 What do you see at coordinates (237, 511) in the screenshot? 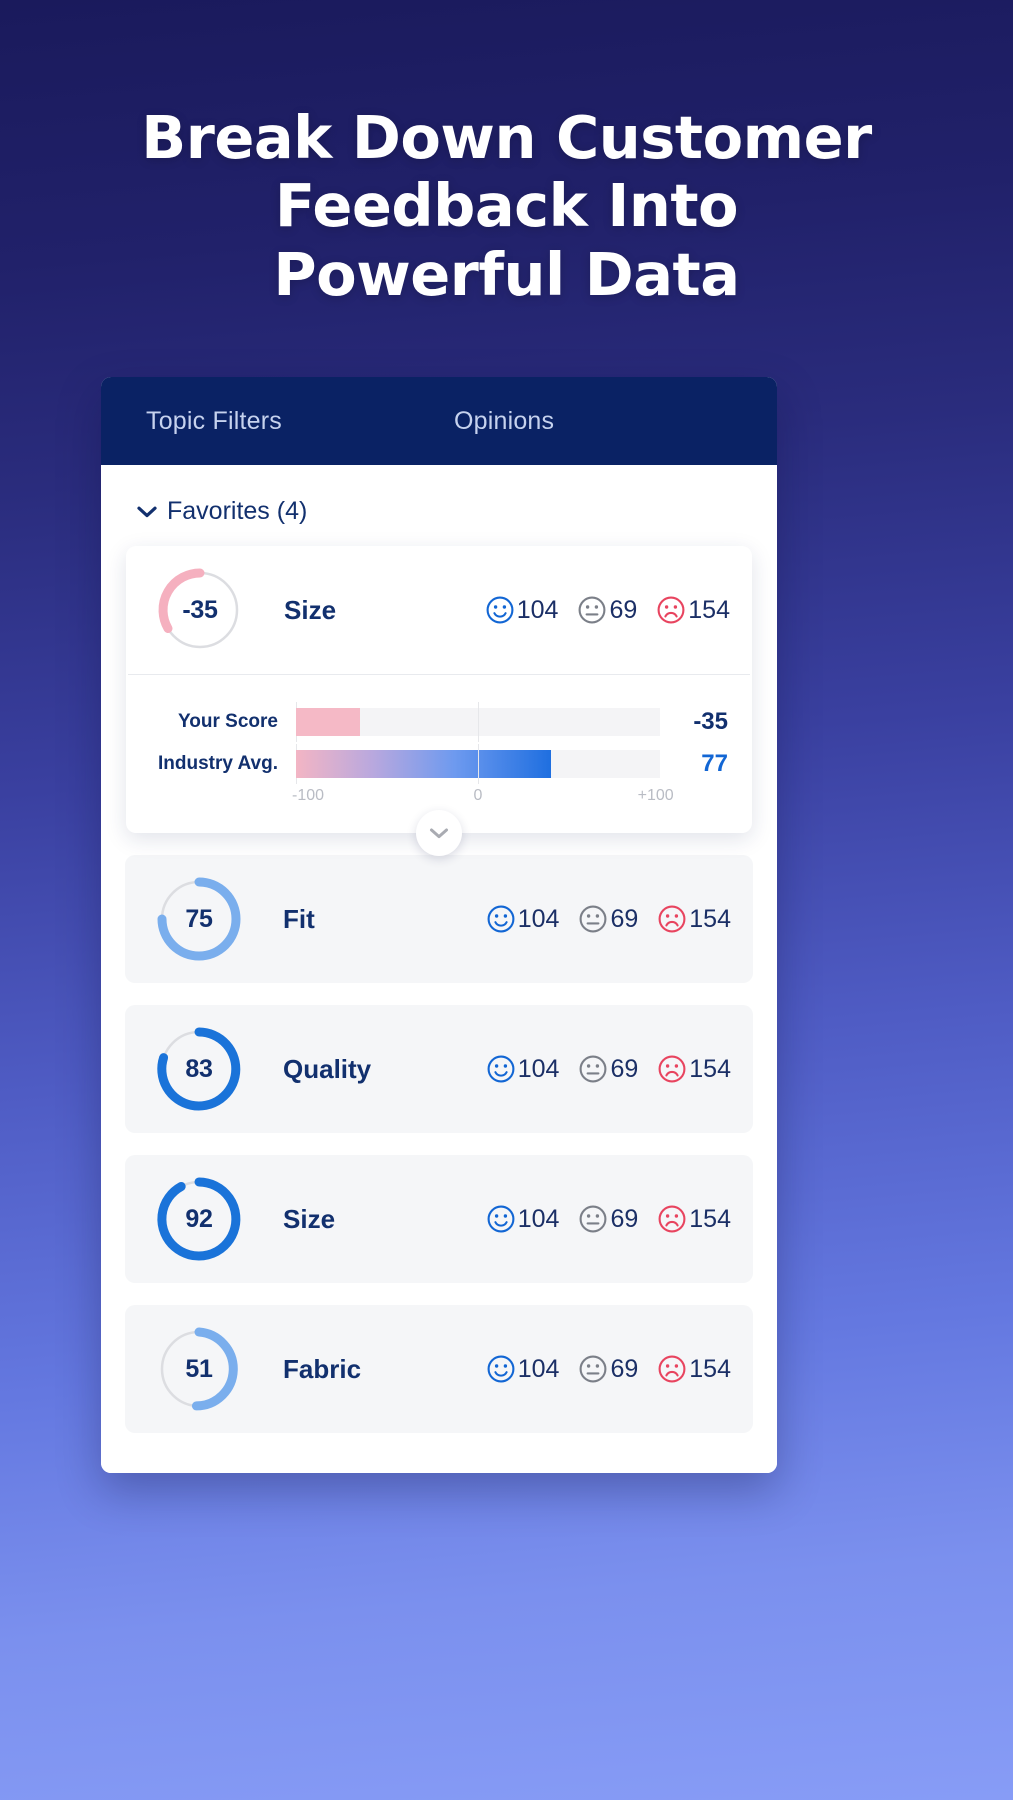
I see `favorites-label: Favorites (4)` at bounding box center [237, 511].